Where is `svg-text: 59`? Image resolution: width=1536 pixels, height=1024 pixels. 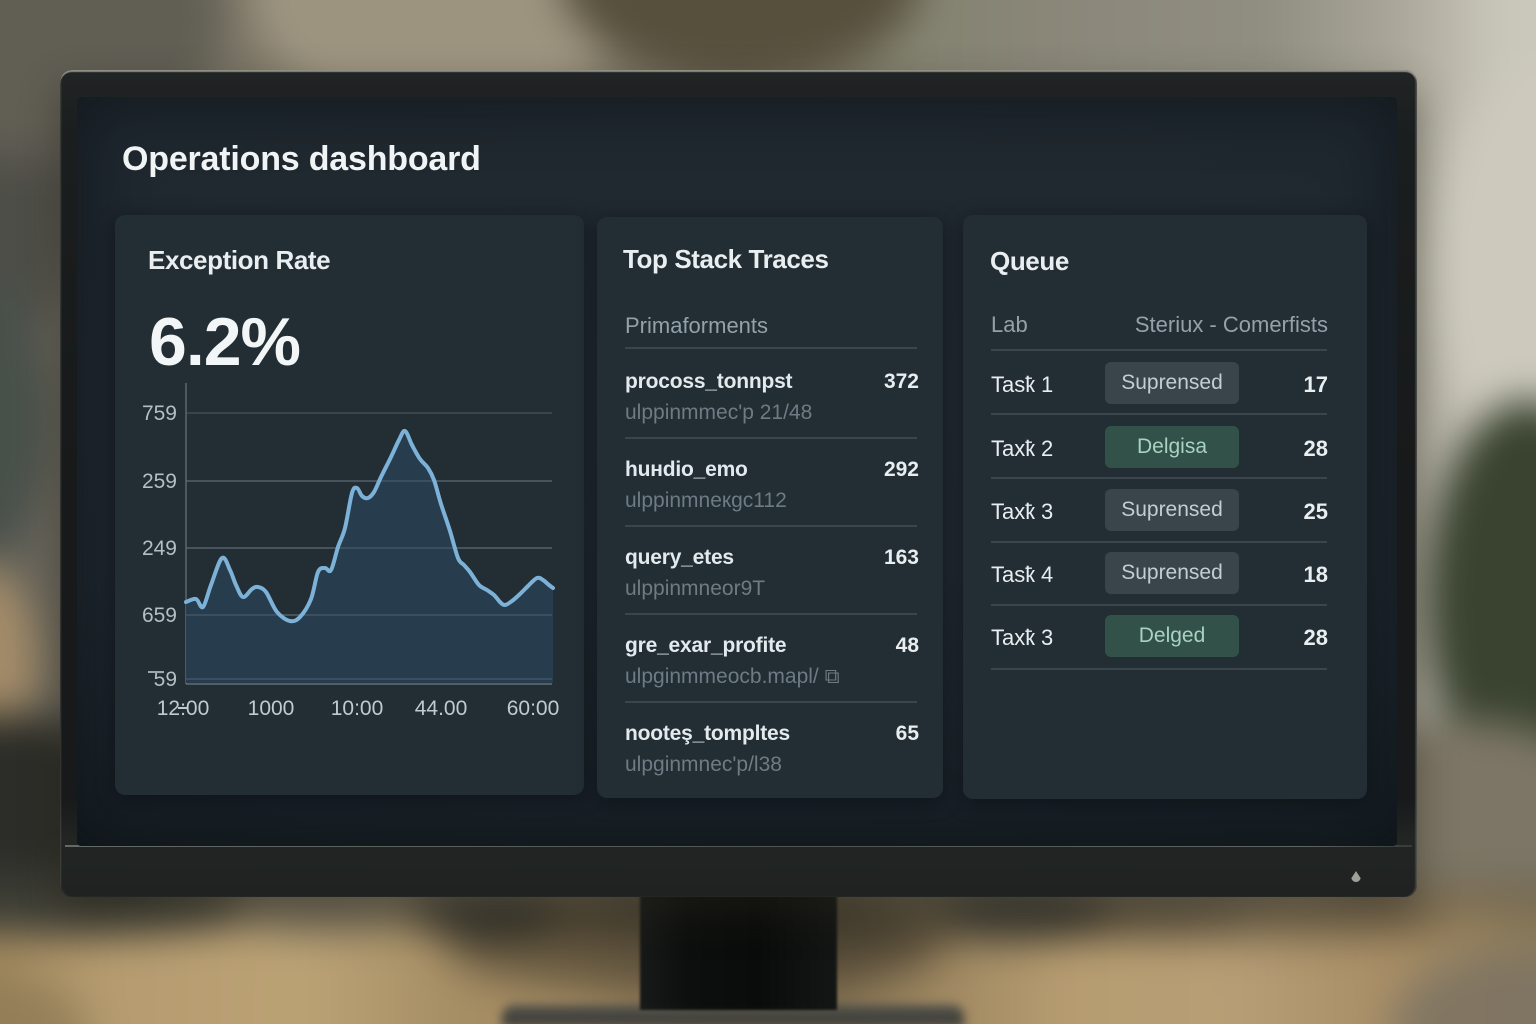
svg-text: 59 is located at coordinates (165, 679).